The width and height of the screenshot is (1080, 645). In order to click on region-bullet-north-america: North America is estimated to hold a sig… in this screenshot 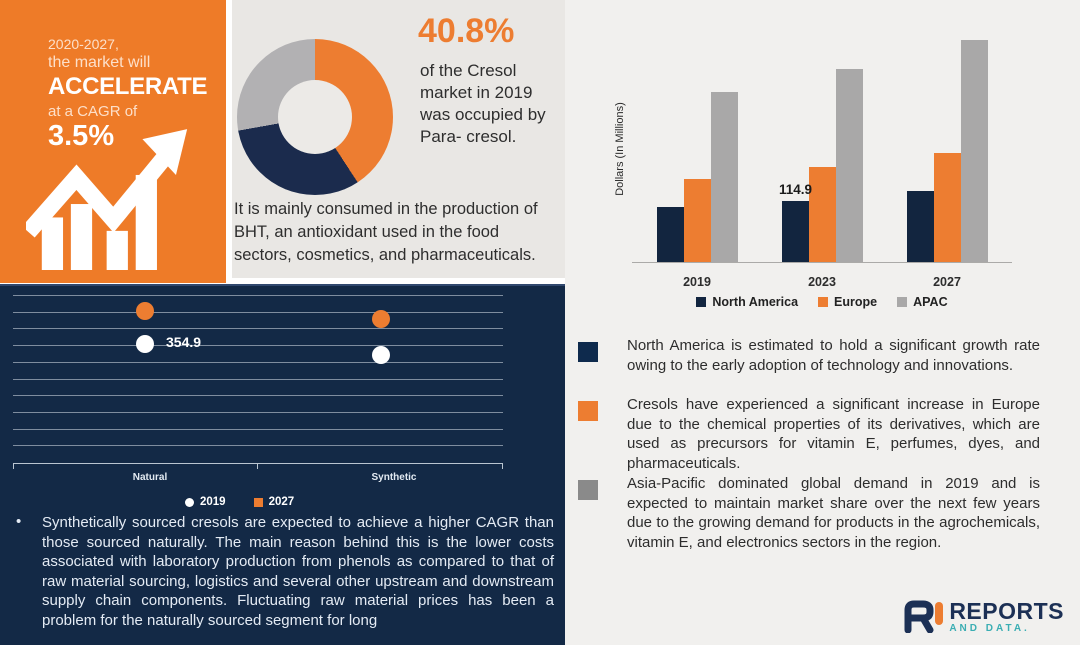, I will do `click(809, 355)`.